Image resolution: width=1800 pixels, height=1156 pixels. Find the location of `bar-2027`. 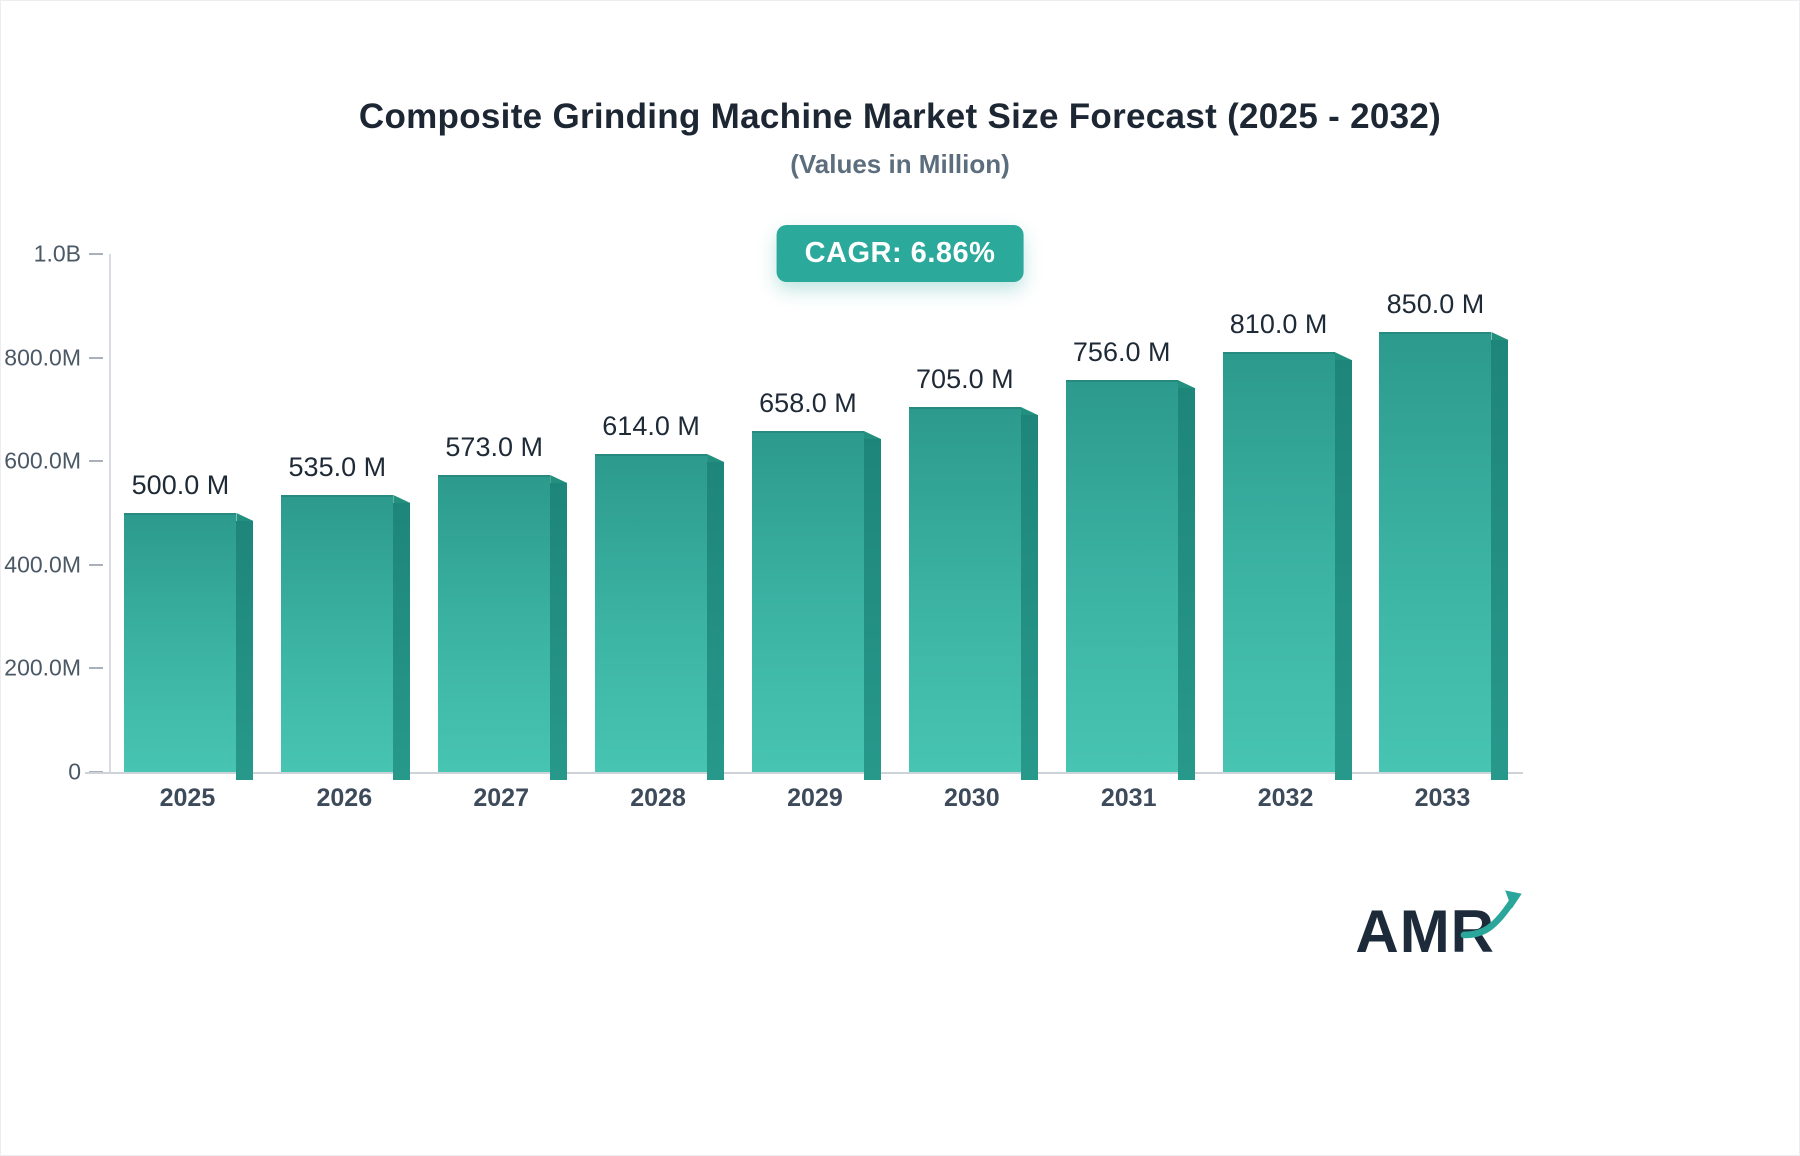

bar-2027 is located at coordinates (503, 627).